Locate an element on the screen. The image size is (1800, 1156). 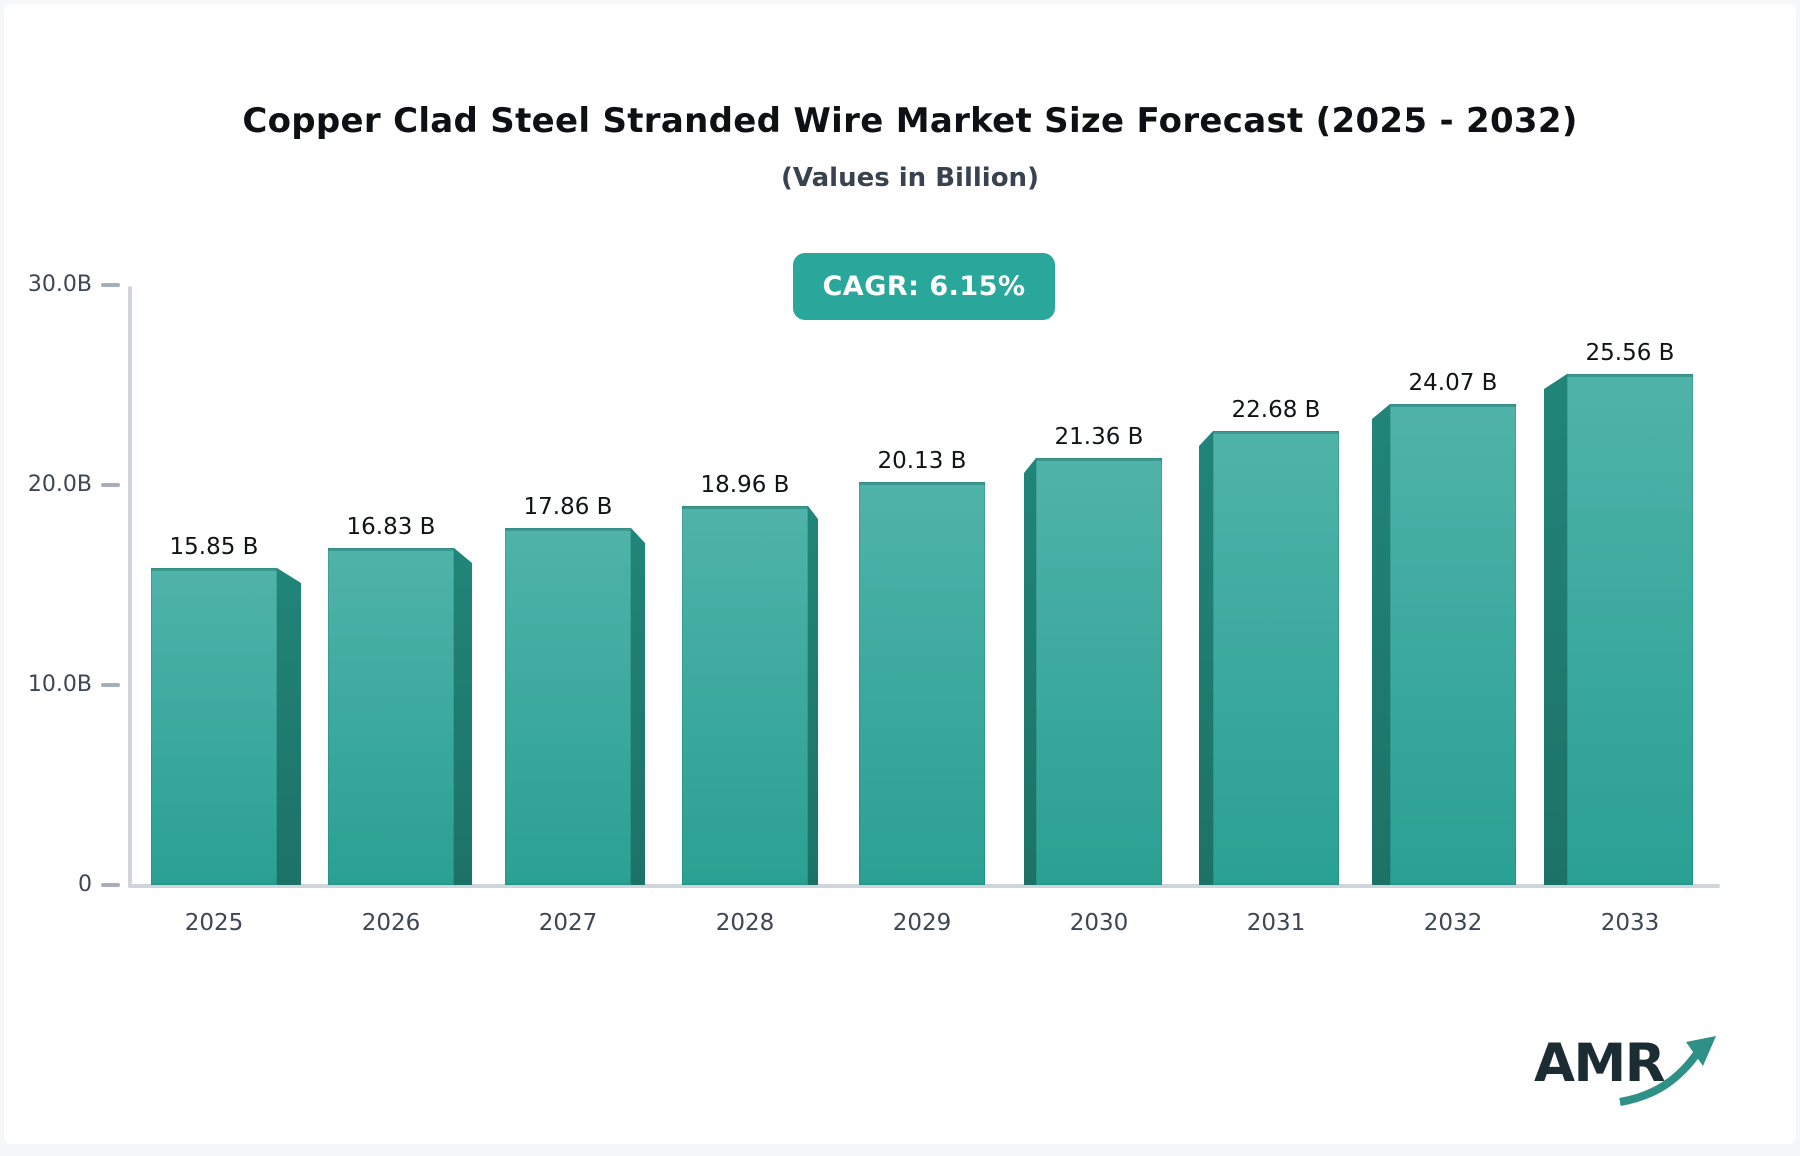
bar-value-label: 18.96 B is located at coordinates (745, 485).